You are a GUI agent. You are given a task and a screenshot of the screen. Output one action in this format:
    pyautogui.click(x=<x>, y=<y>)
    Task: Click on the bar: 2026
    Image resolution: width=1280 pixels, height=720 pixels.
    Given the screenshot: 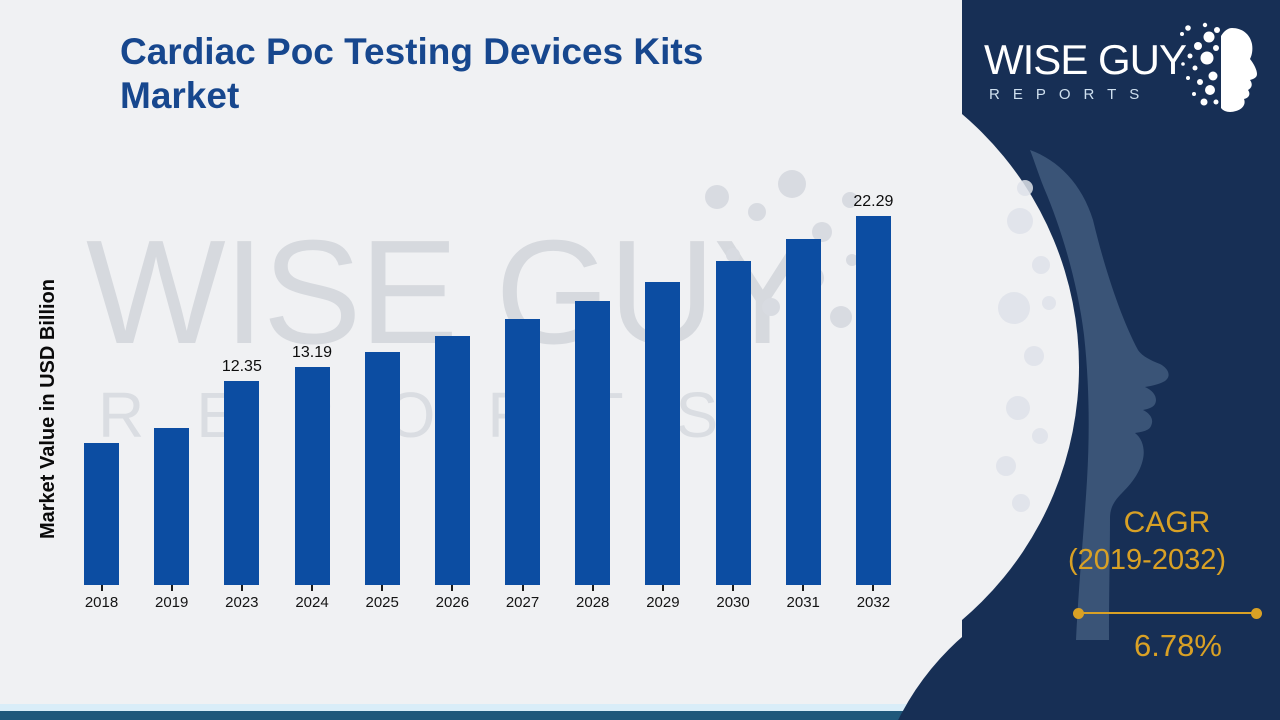 What is the action you would take?
    pyautogui.click(x=452, y=473)
    